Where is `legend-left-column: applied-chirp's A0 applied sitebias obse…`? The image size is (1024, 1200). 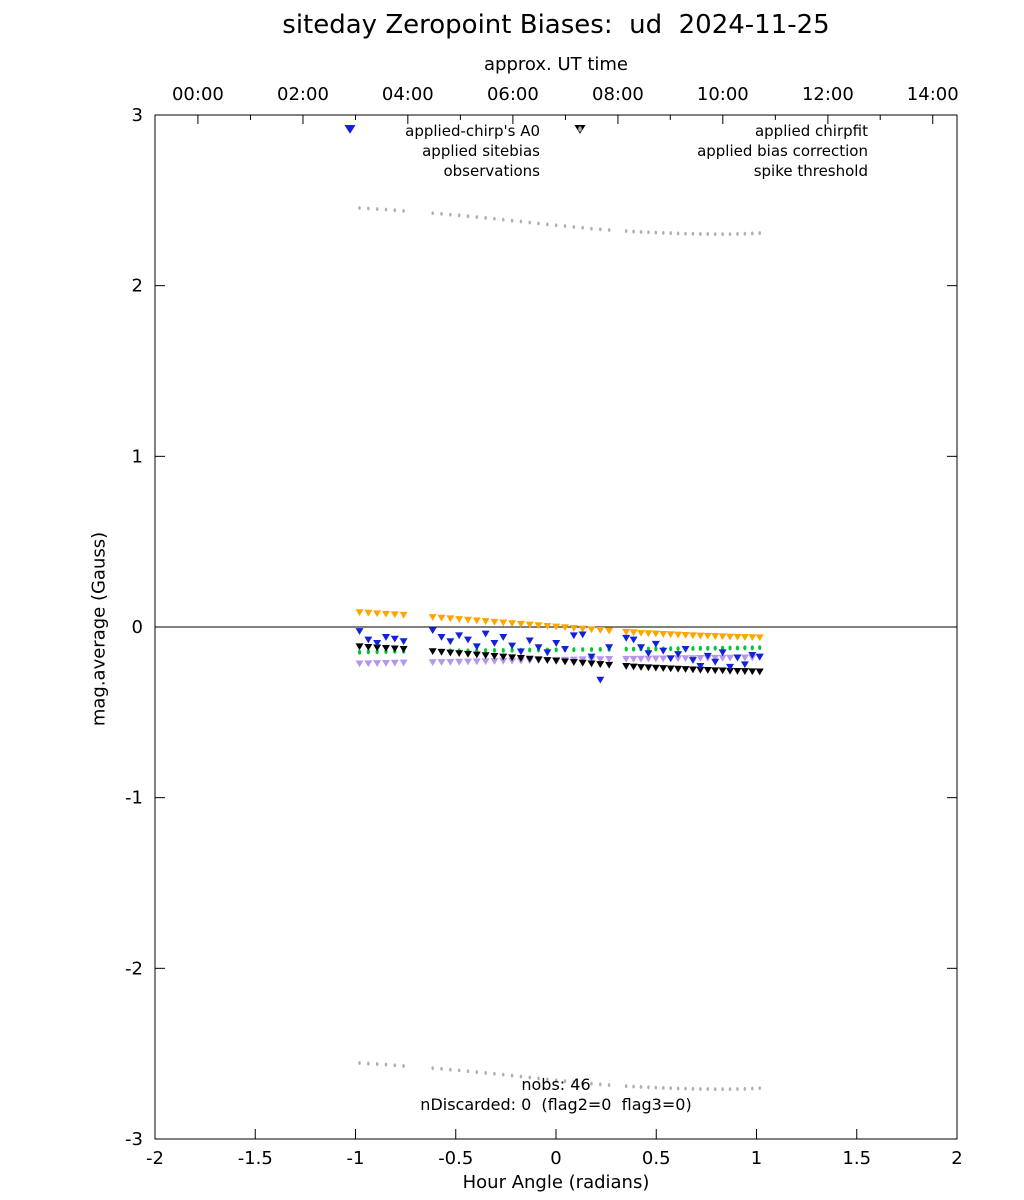
legend-left-column: applied-chirp's A0 applied sitebias obse… is located at coordinates (479, 151).